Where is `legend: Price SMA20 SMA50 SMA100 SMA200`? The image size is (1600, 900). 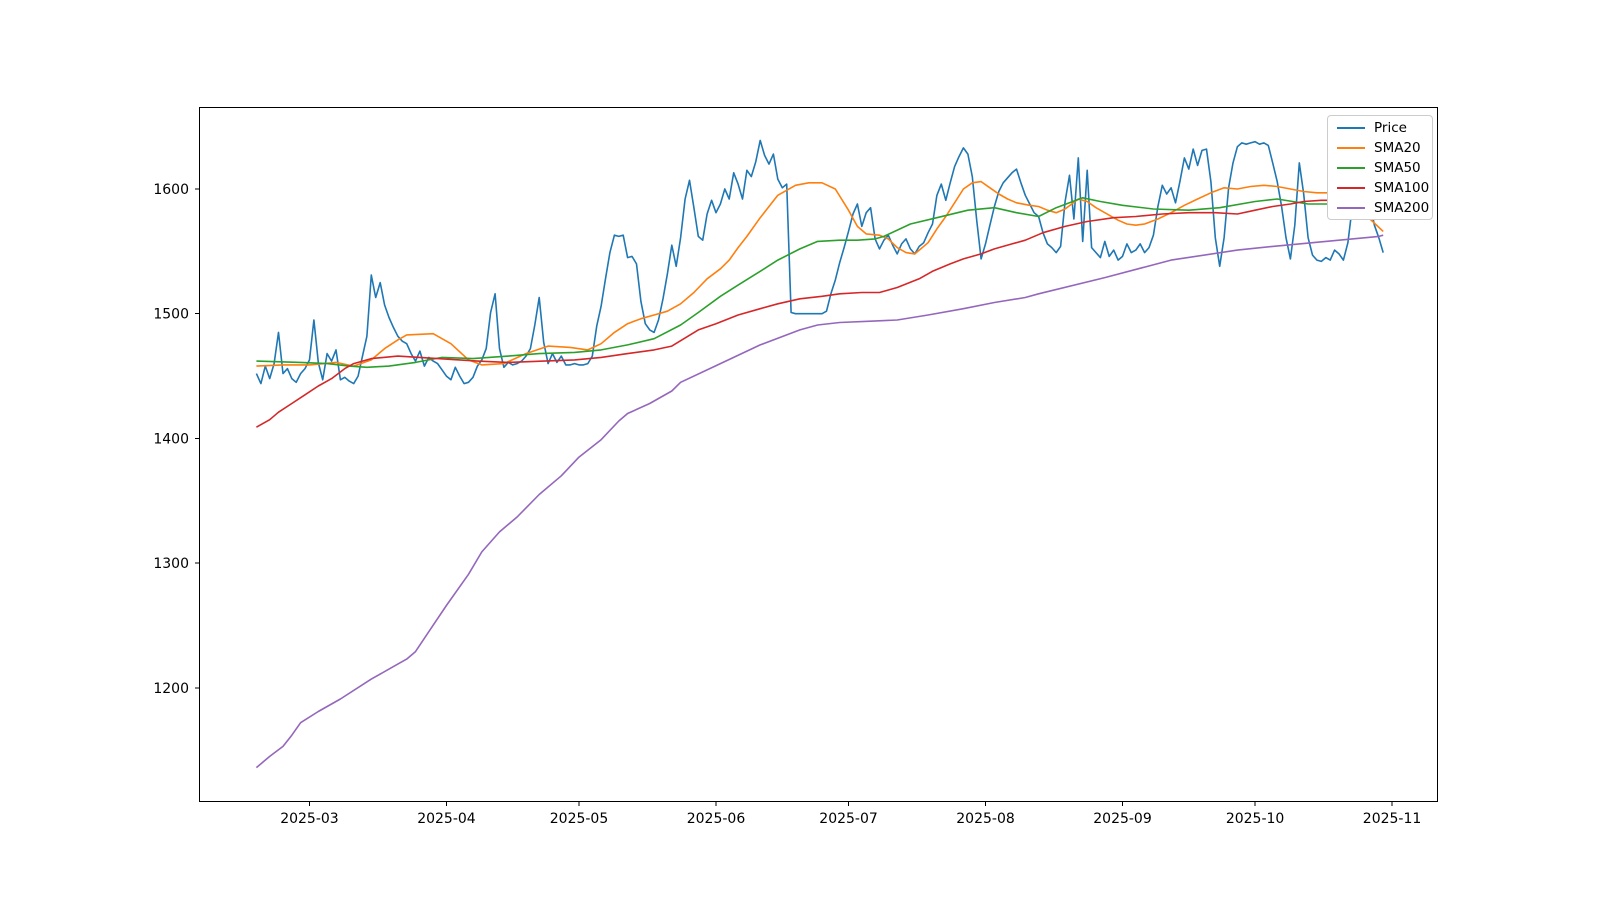
legend: Price SMA20 SMA50 SMA100 SMA200 is located at coordinates (1380, 167).